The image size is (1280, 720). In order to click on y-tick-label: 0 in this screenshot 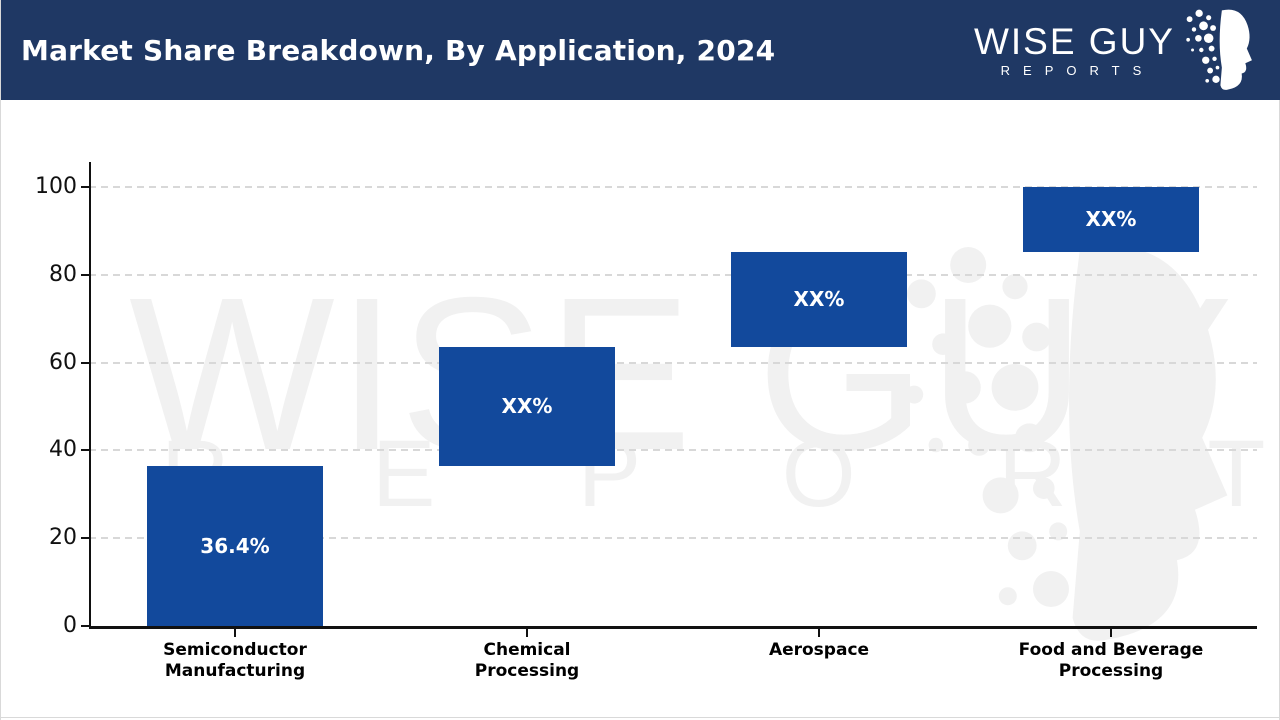, I will do `click(70, 625)`.